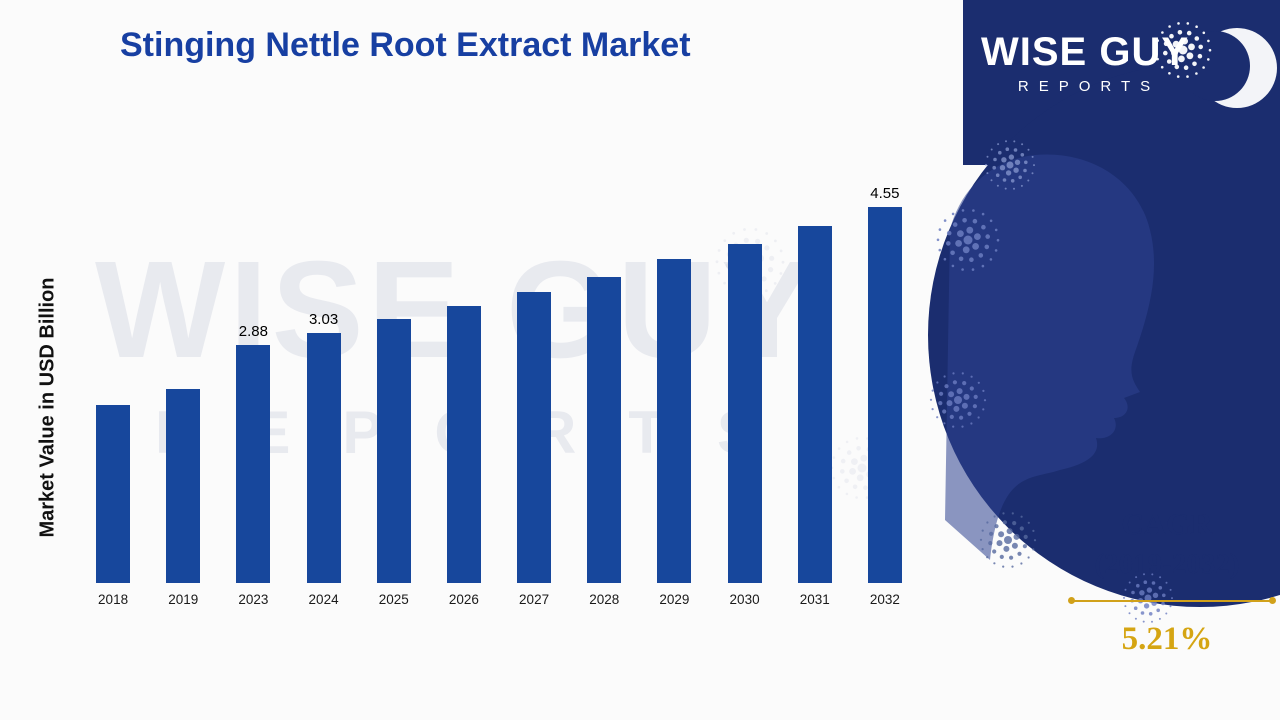 The height and width of the screenshot is (720, 1280). Describe the element at coordinates (814, 404) in the screenshot. I see `bar-2031` at that location.